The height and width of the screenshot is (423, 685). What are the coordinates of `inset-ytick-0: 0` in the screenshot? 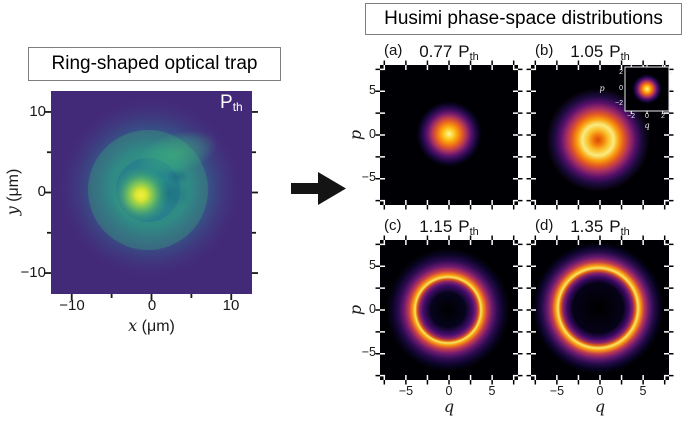 It's located at (621, 88).